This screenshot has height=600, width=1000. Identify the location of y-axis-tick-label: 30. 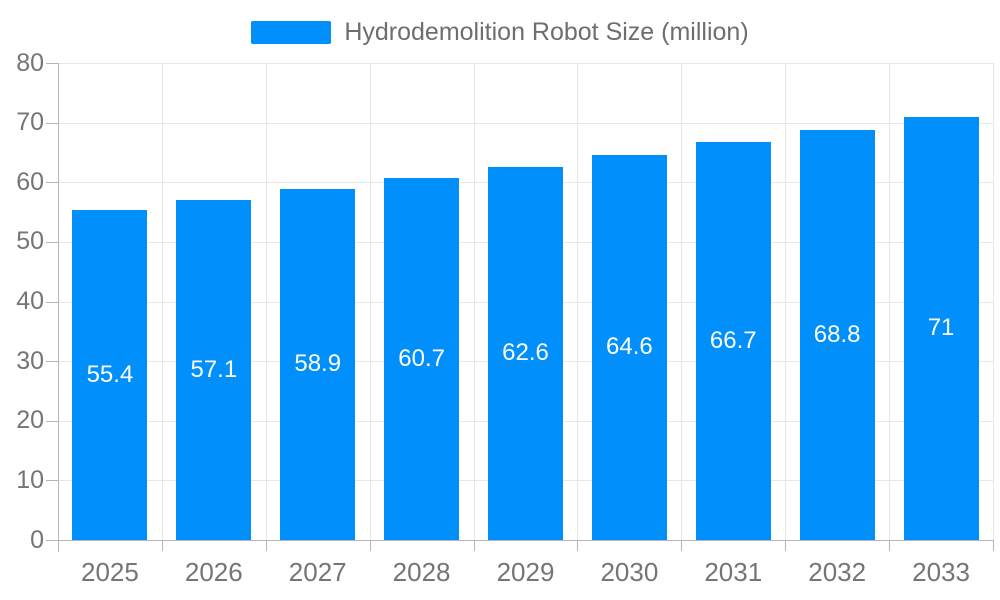
(30, 360).